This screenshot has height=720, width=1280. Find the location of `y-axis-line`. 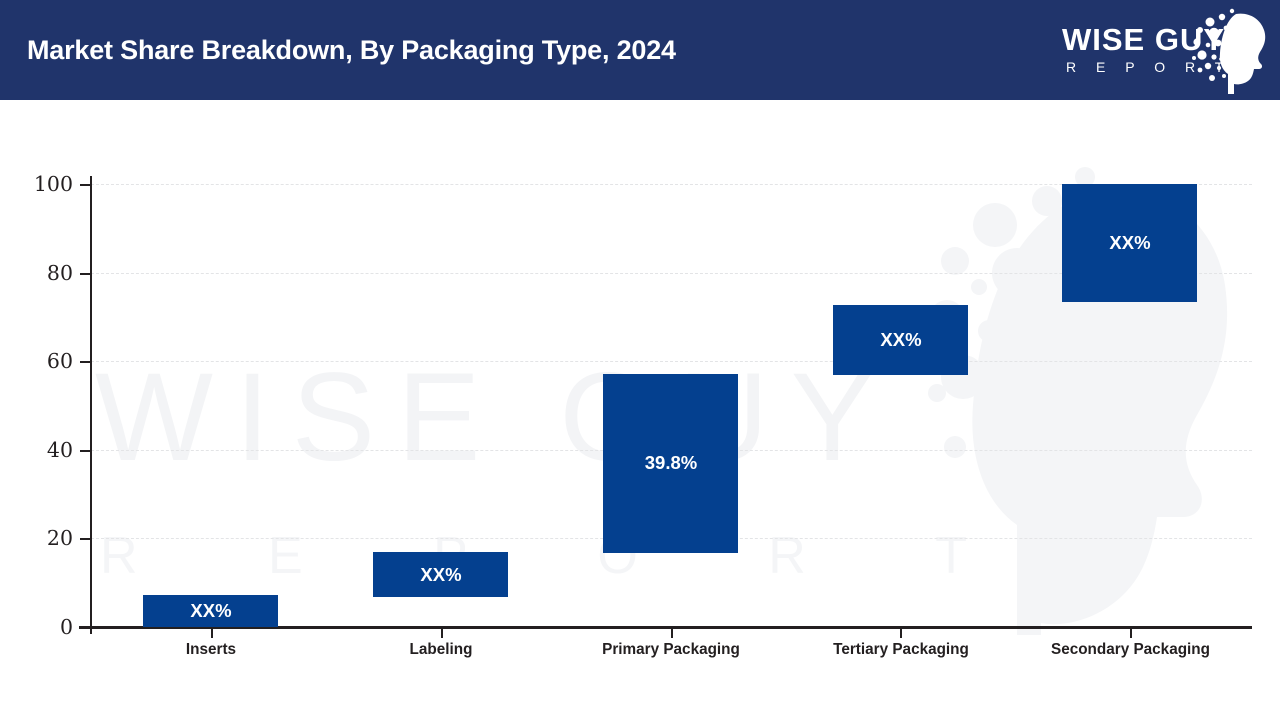

y-axis-line is located at coordinates (91, 405).